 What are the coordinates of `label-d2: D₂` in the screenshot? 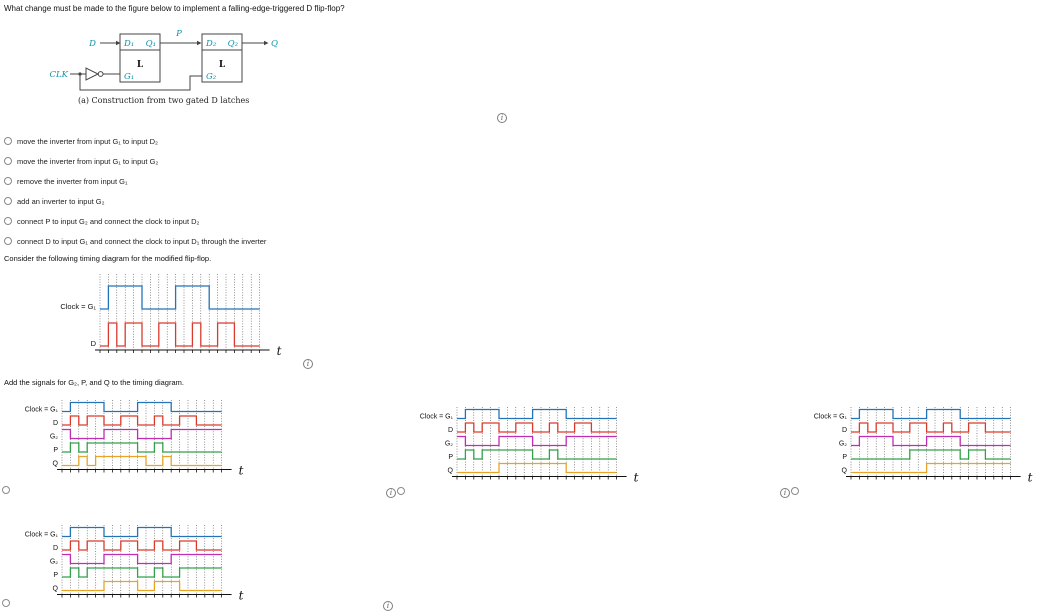 It's located at (211, 44).